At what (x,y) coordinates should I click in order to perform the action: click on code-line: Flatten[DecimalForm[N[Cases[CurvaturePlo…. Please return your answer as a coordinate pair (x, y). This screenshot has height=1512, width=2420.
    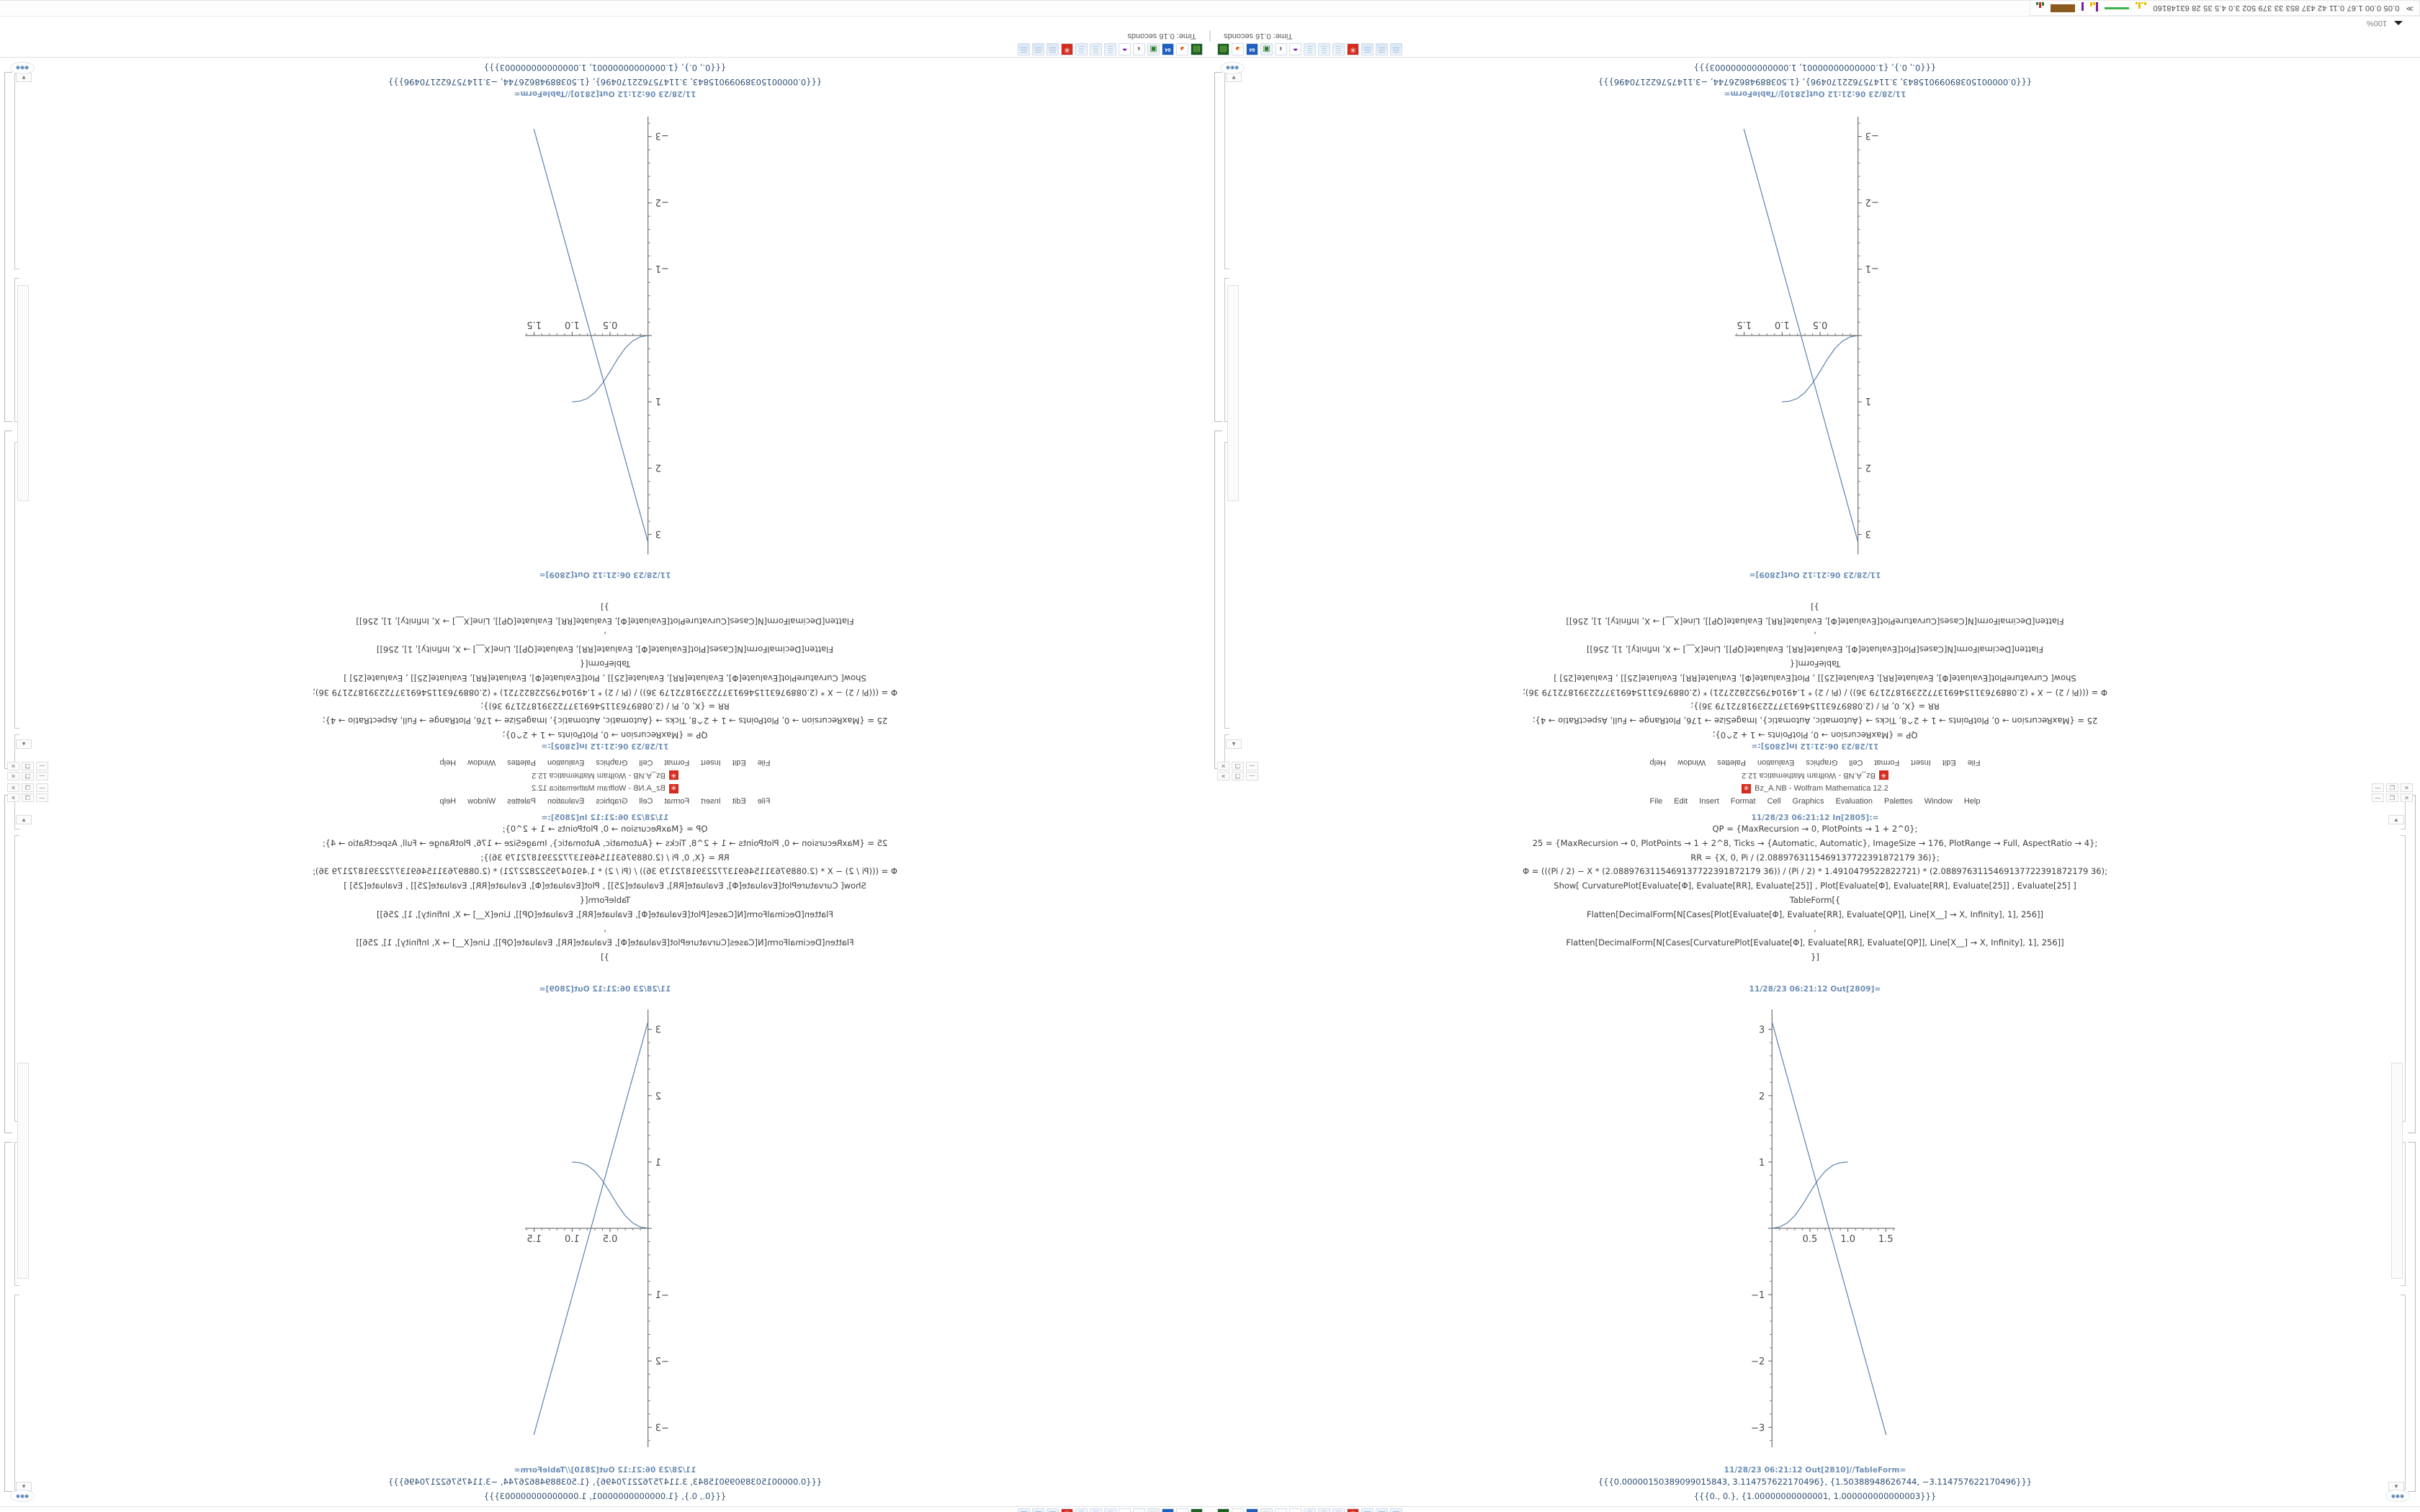
    Looking at the image, I should click on (605, 942).